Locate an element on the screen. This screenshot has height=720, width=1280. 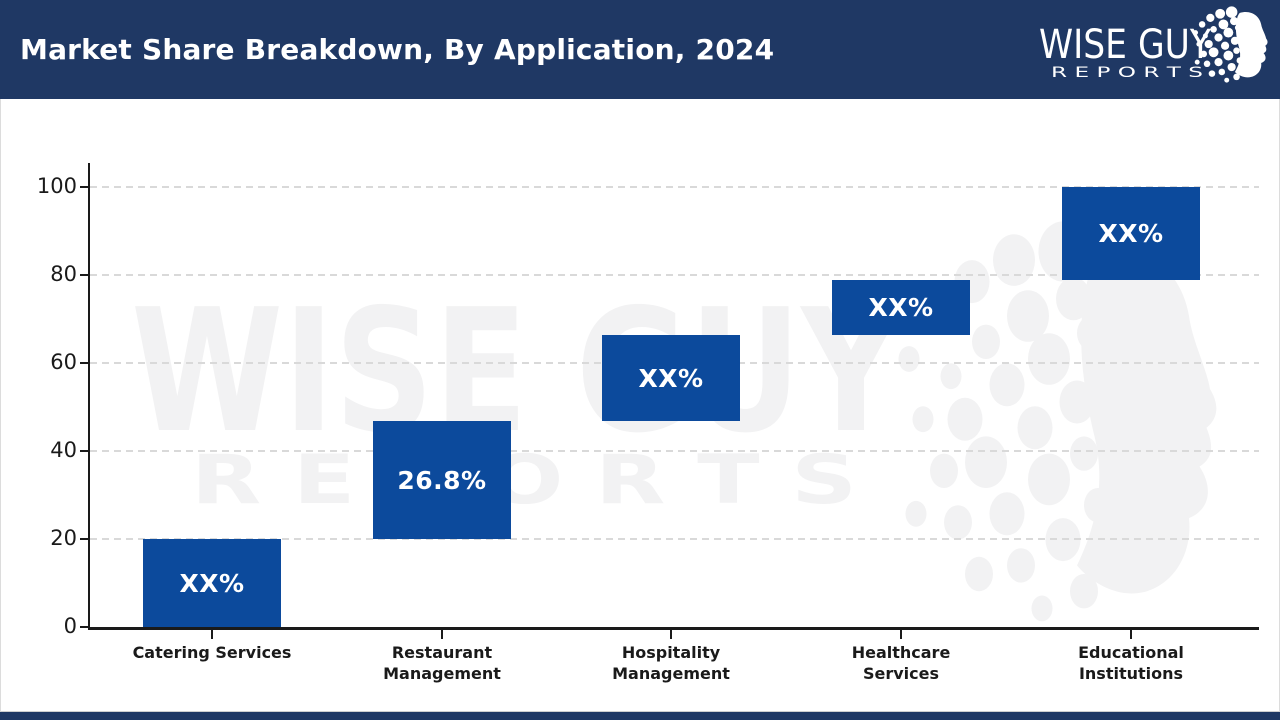
bar-catering-services: XX% is located at coordinates (212, 583).